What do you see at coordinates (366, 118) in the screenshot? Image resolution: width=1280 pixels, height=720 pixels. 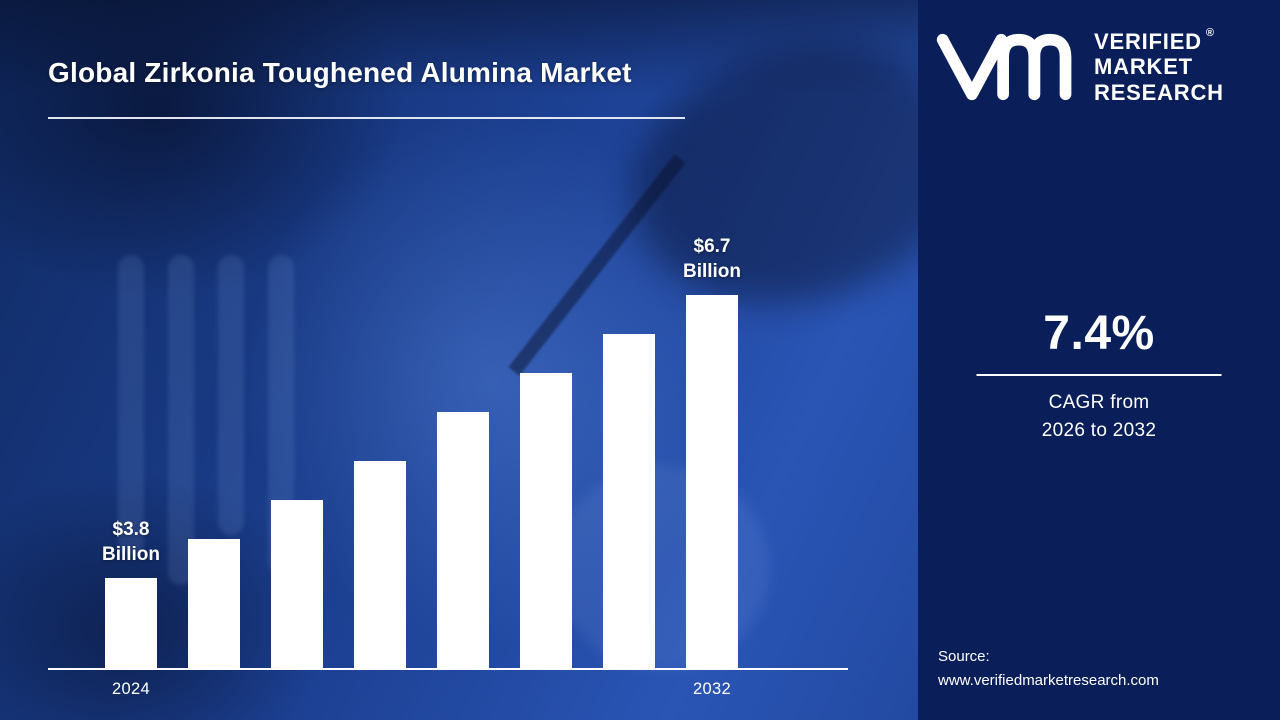 I see `title-underline` at bounding box center [366, 118].